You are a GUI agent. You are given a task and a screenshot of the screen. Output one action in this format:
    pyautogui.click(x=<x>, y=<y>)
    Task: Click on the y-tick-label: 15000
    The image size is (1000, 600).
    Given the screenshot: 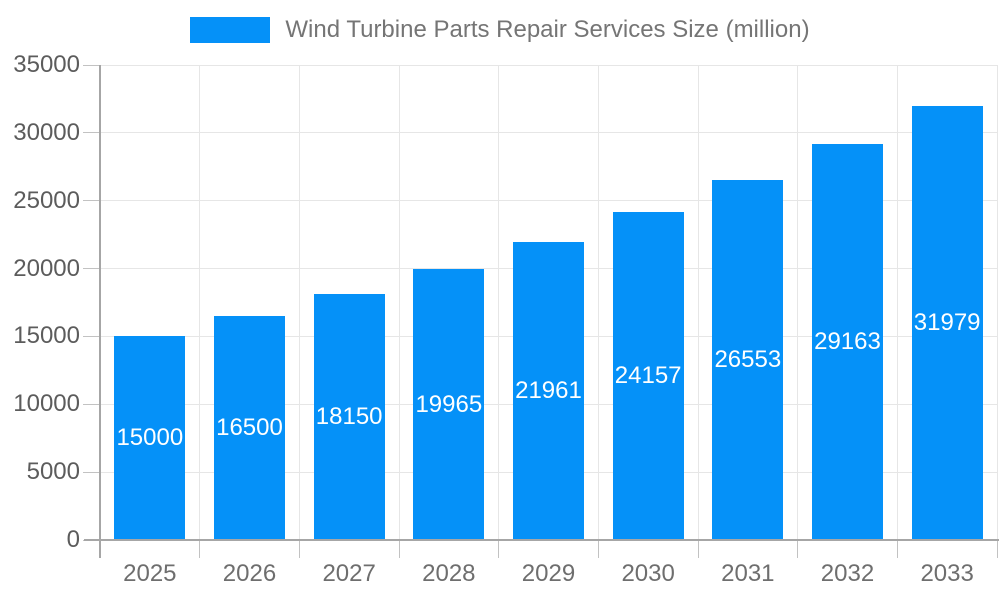 What is the action you would take?
    pyautogui.click(x=46, y=336)
    